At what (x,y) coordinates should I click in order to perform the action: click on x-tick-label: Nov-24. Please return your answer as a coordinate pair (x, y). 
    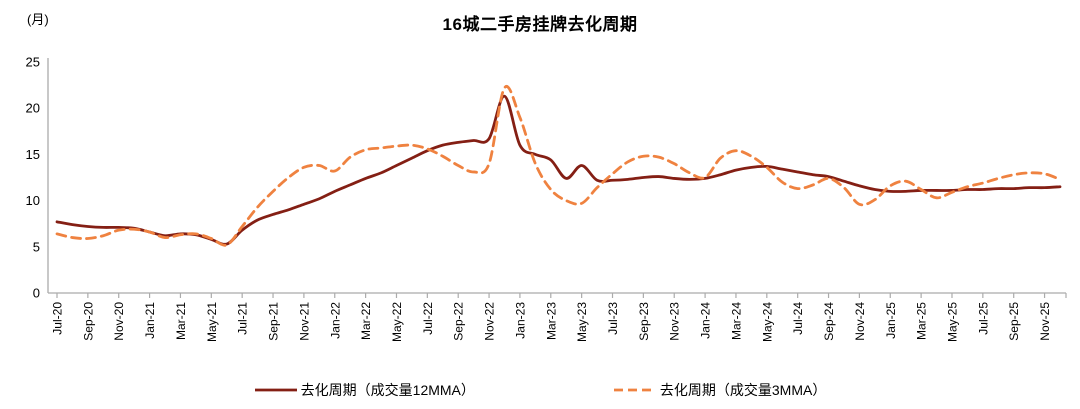
    Looking at the image, I should click on (860, 321).